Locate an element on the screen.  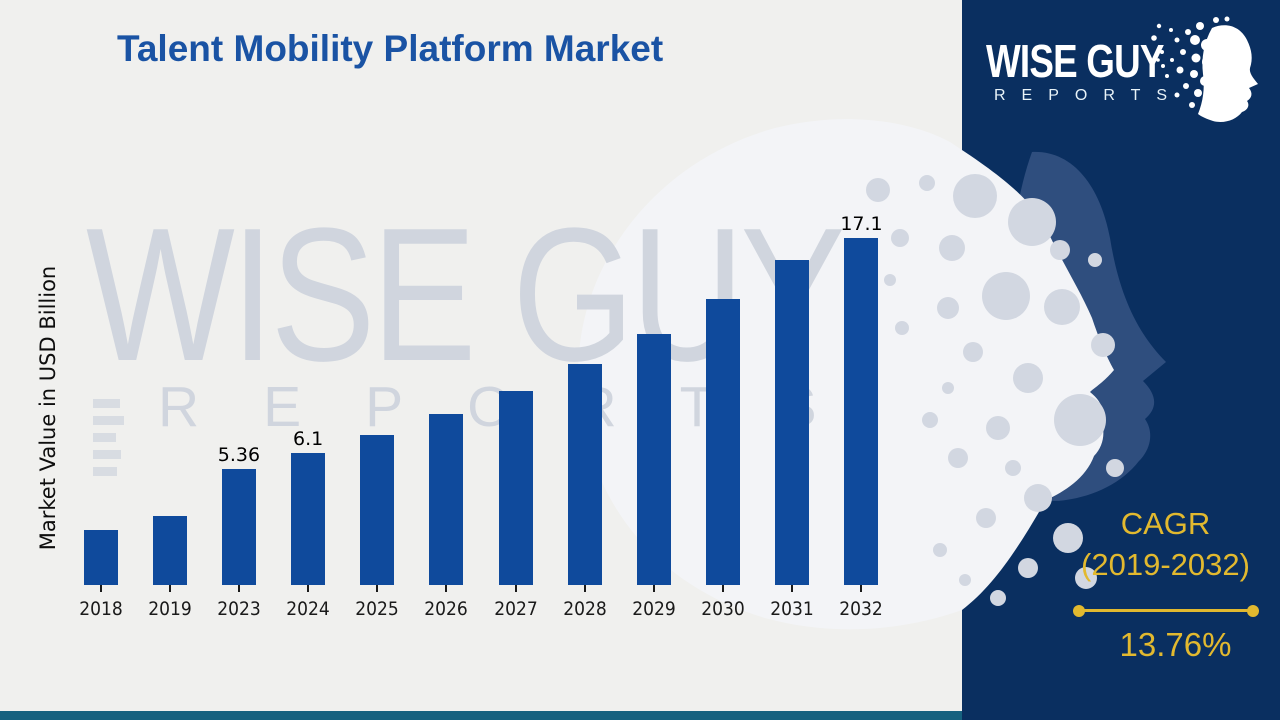
bar-slot: 2031 is located at coordinates (792, 417).